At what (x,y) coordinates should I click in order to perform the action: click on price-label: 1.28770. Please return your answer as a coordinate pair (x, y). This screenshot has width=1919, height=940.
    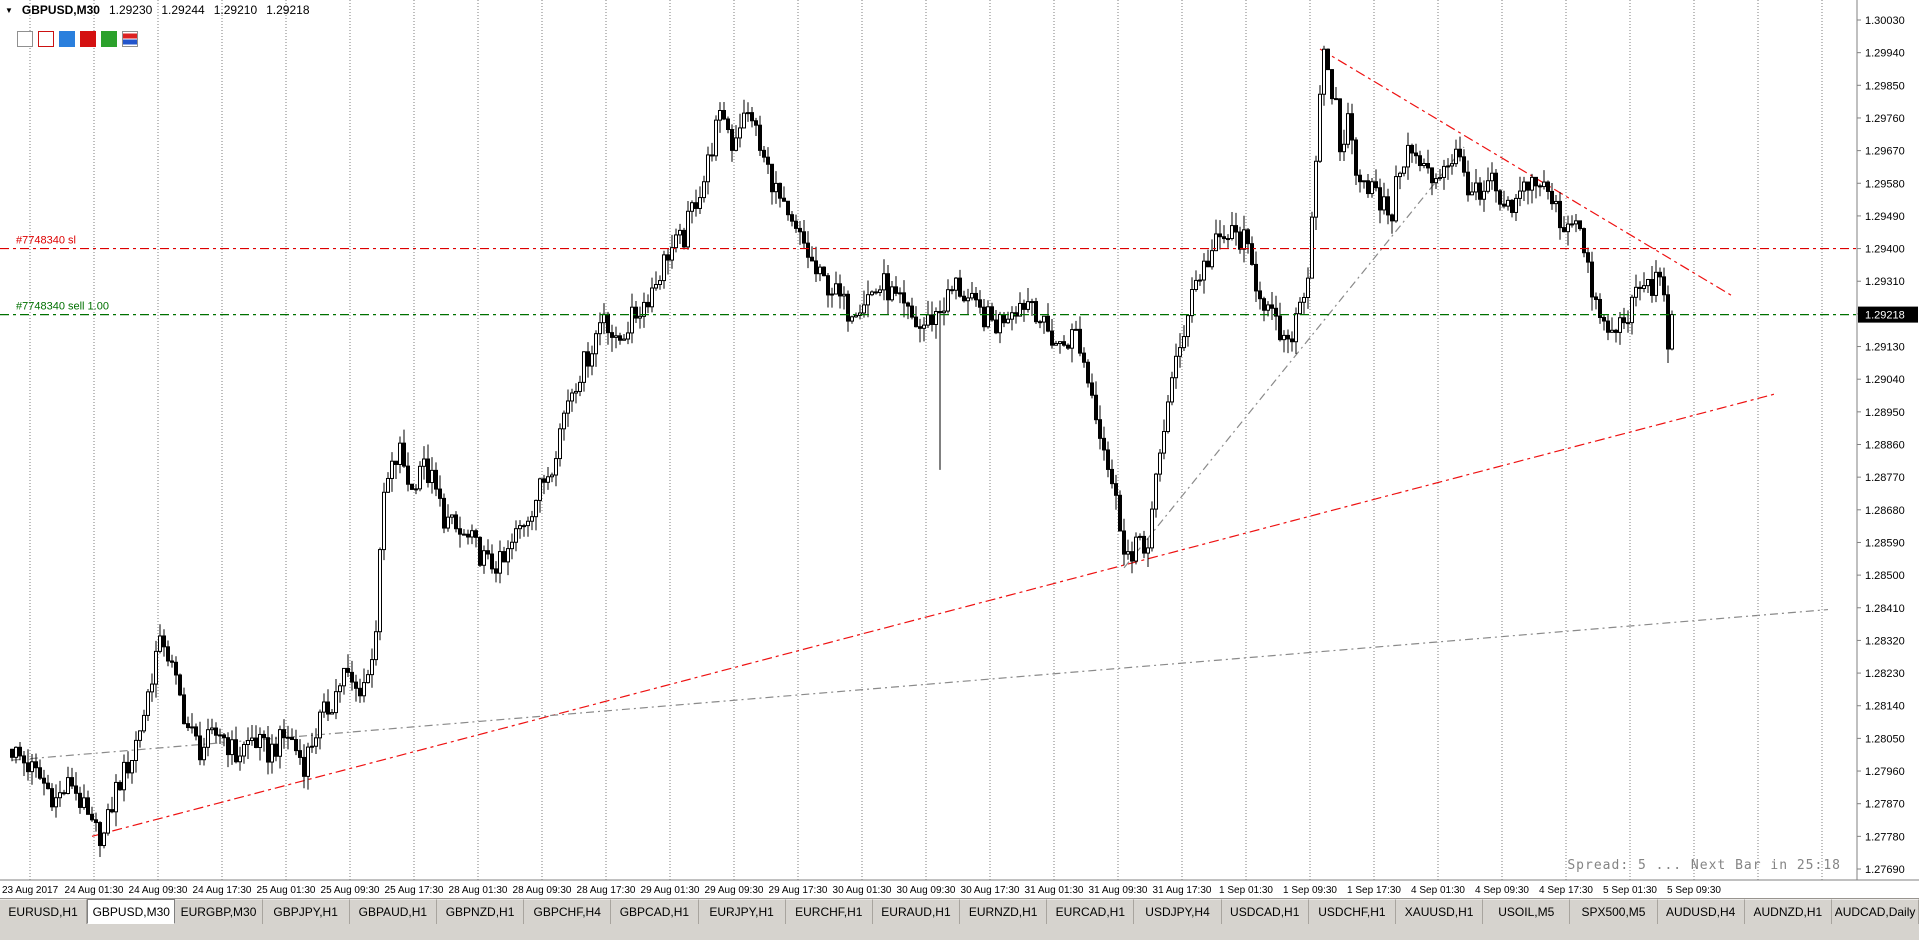
    Looking at the image, I should click on (1885, 478).